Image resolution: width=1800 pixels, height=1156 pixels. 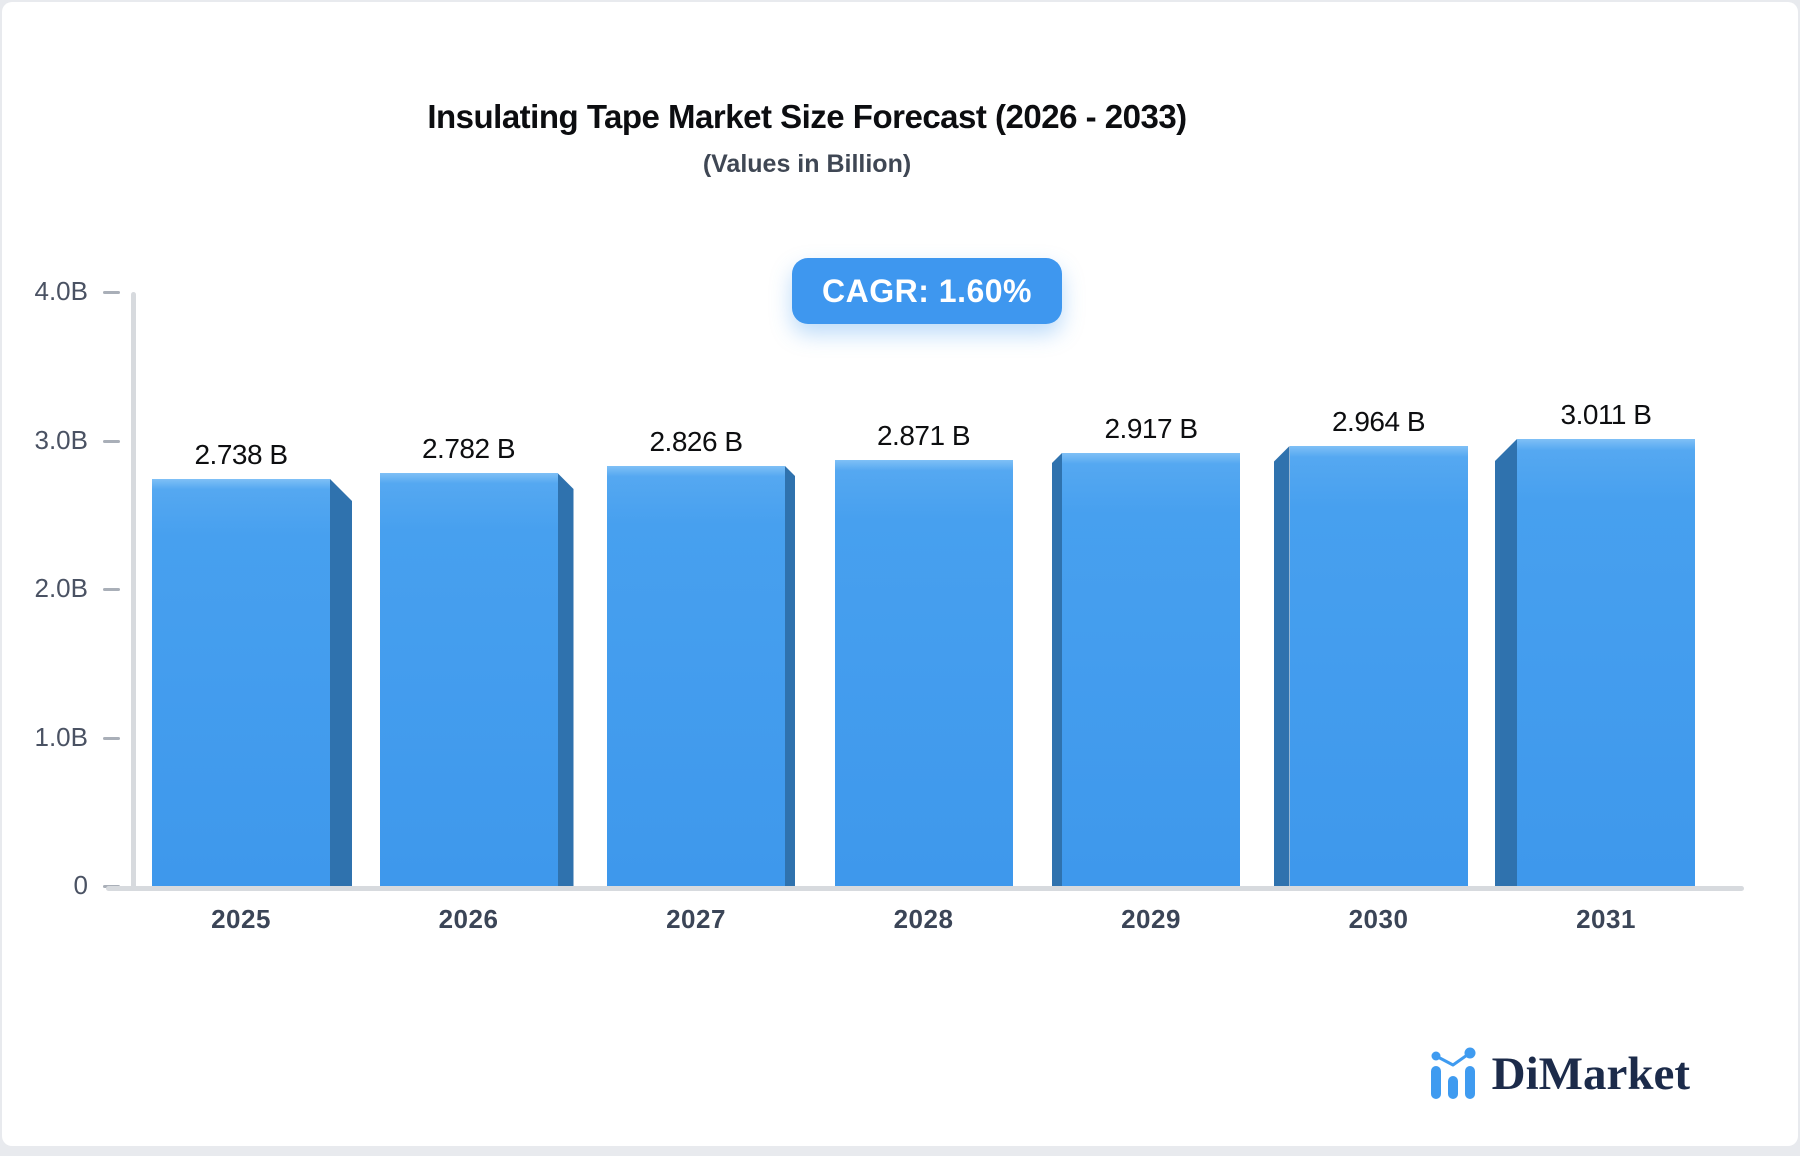 I want to click on bar-value-label: 2.782 B, so click(x=468, y=448).